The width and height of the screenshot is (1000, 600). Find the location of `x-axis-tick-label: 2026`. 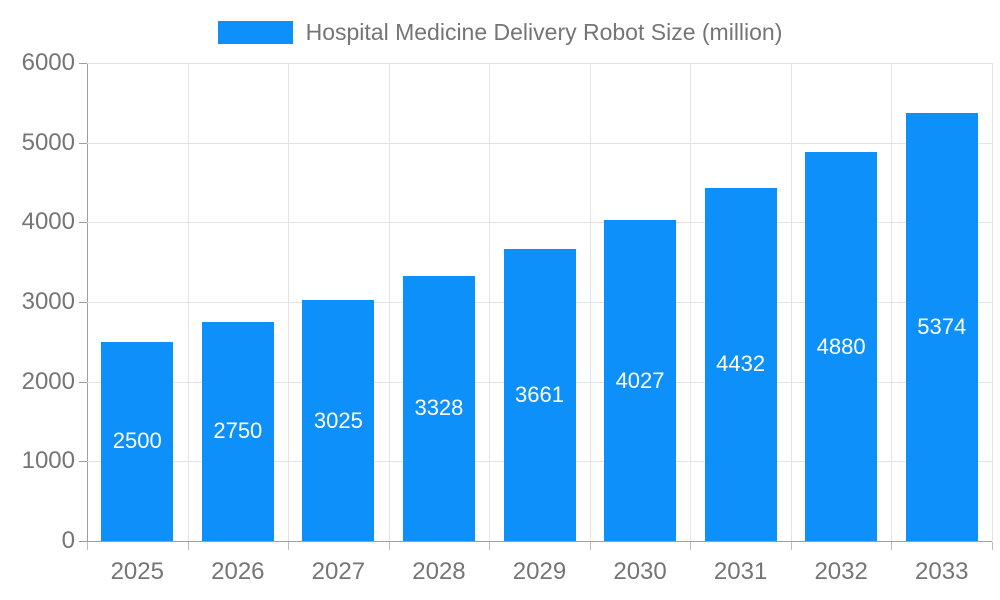

x-axis-tick-label: 2026 is located at coordinates (238, 571).